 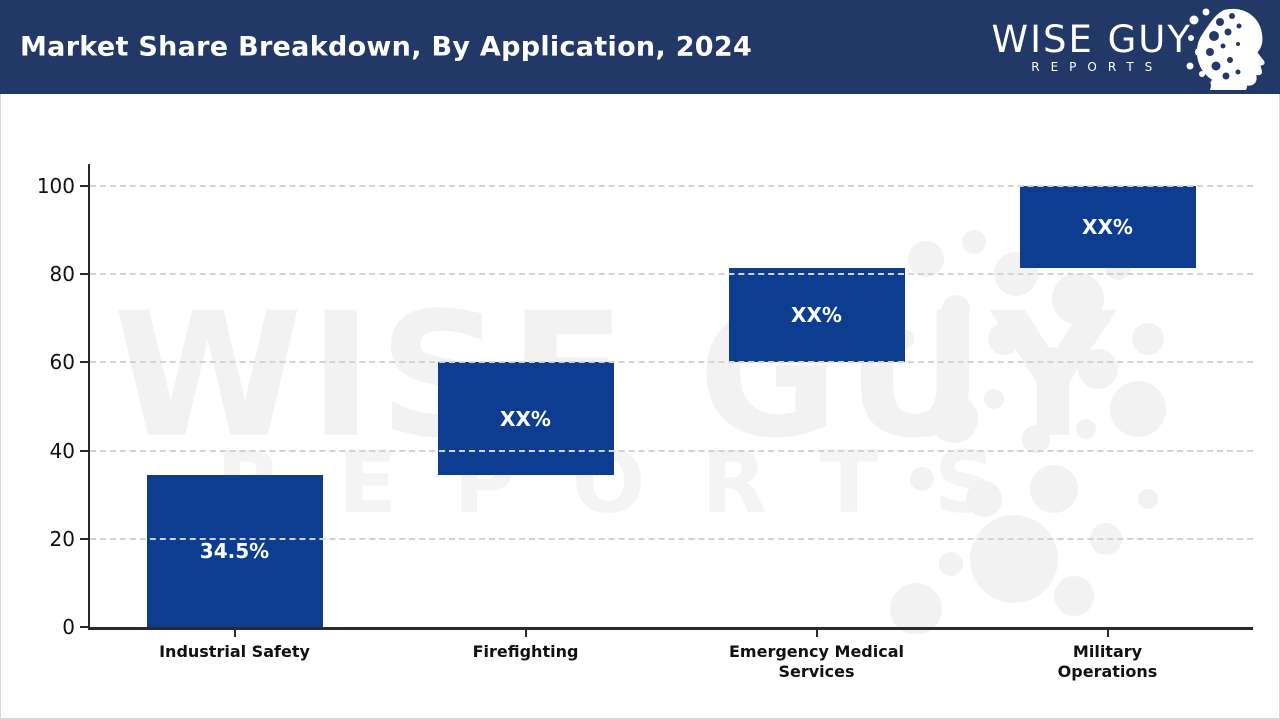 What do you see at coordinates (68, 627) in the screenshot?
I see `y-tick-label: 0` at bounding box center [68, 627].